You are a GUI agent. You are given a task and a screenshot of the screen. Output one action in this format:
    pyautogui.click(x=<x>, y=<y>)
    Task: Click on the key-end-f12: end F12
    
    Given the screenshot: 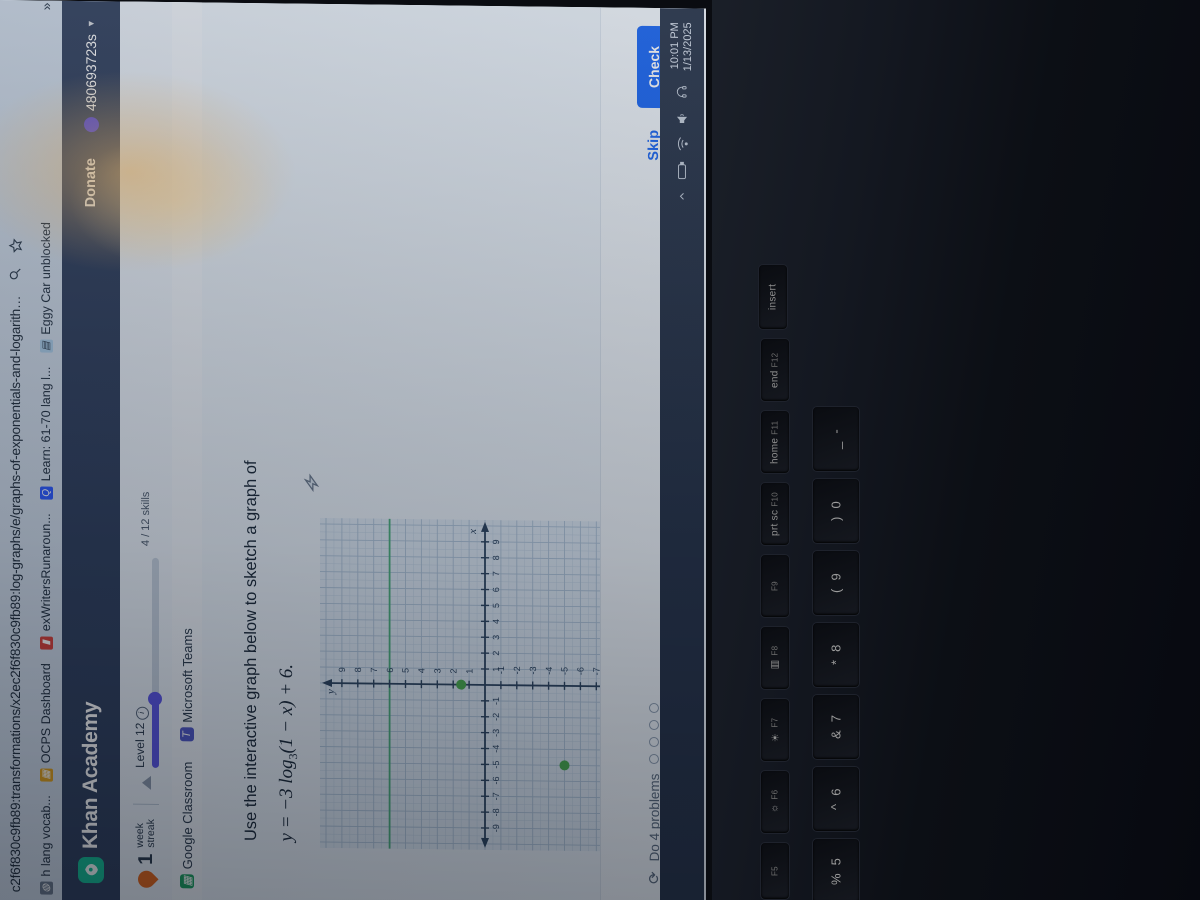 What is the action you would take?
    pyautogui.click(x=775, y=370)
    